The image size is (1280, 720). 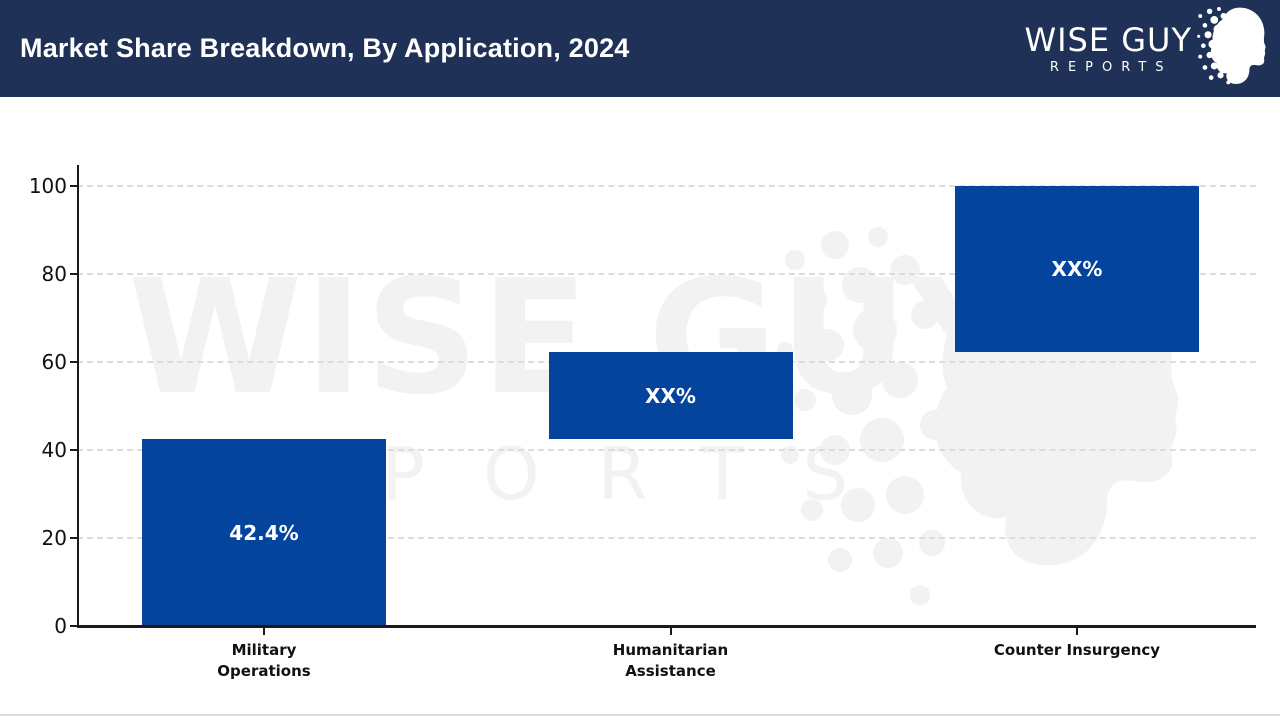 What do you see at coordinates (60, 626) in the screenshot?
I see `y-tick-label-0: 0` at bounding box center [60, 626].